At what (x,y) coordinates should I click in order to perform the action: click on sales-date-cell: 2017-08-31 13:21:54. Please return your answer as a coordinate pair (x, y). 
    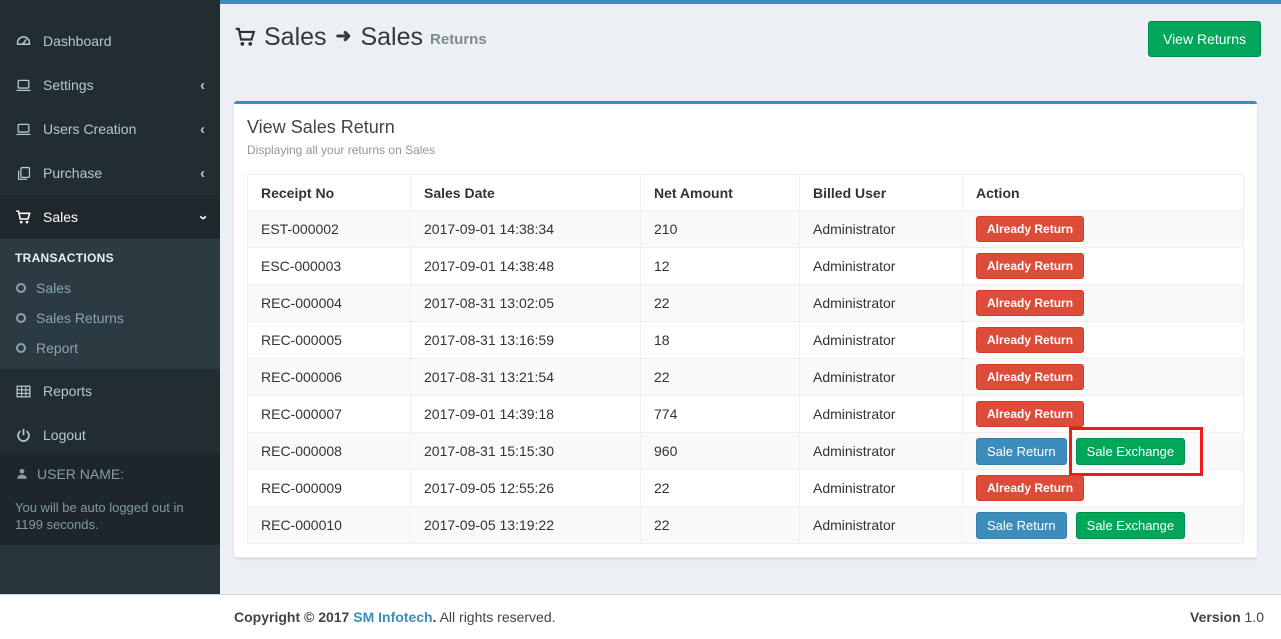
    Looking at the image, I should click on (525, 377).